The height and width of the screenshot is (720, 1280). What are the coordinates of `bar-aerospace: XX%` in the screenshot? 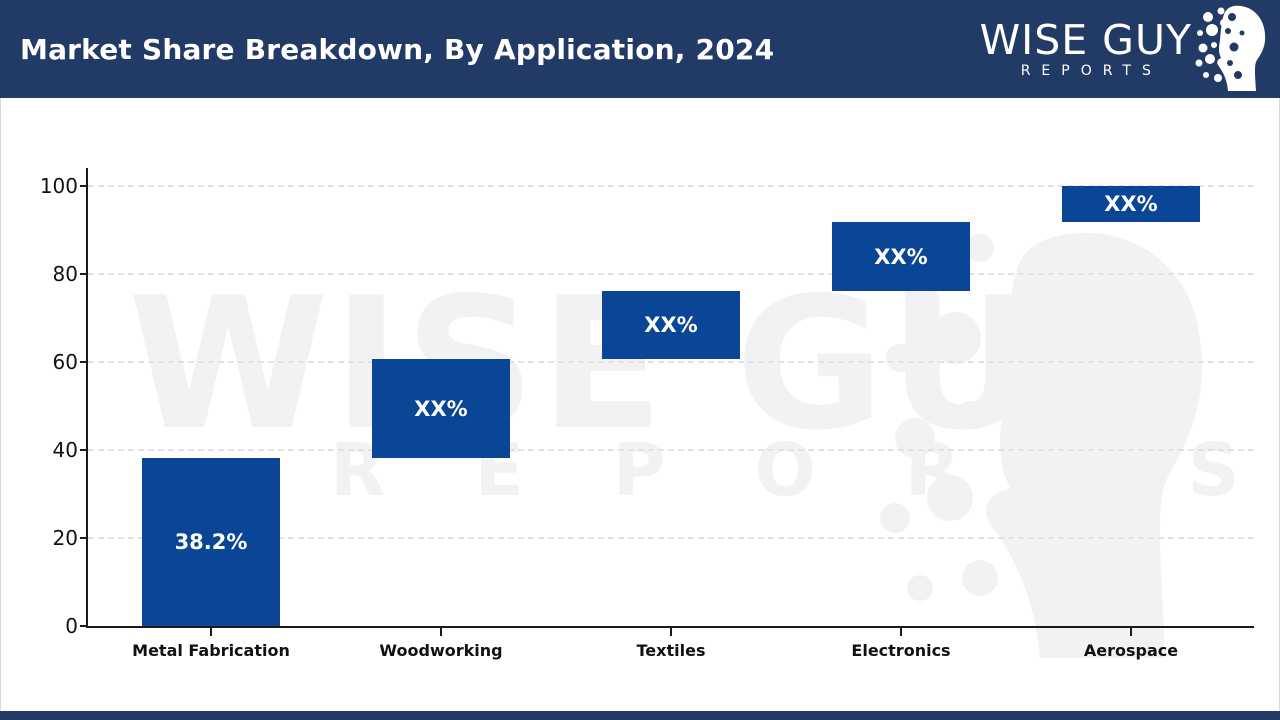 It's located at (1131, 204).